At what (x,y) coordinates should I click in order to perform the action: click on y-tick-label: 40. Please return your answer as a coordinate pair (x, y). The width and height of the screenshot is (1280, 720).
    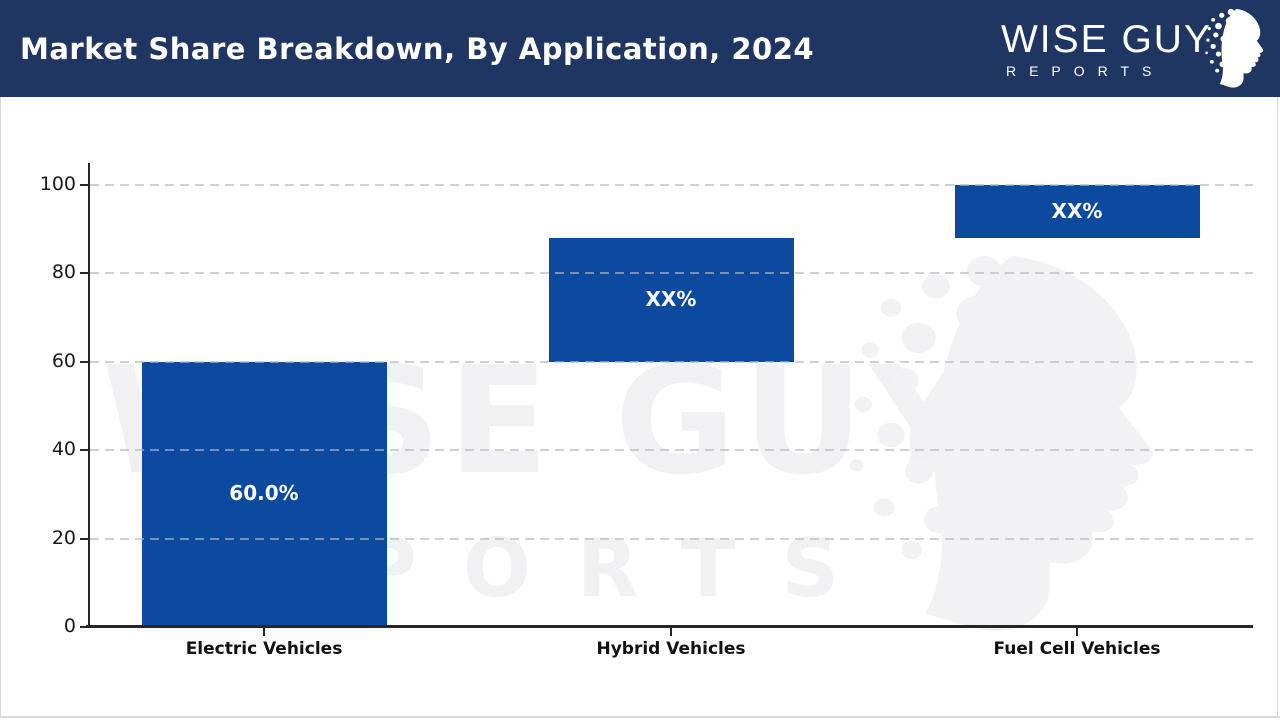
    Looking at the image, I should click on (63, 449).